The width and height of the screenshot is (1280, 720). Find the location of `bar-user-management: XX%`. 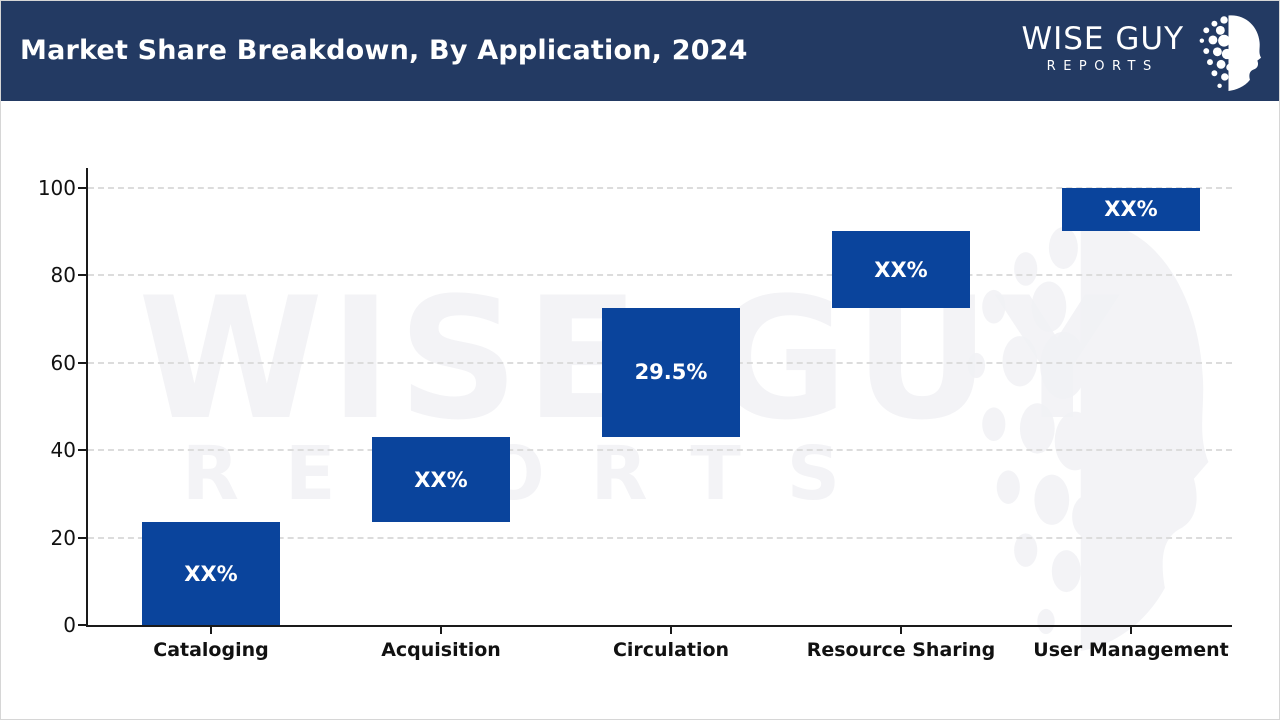

bar-user-management: XX% is located at coordinates (1131, 209).